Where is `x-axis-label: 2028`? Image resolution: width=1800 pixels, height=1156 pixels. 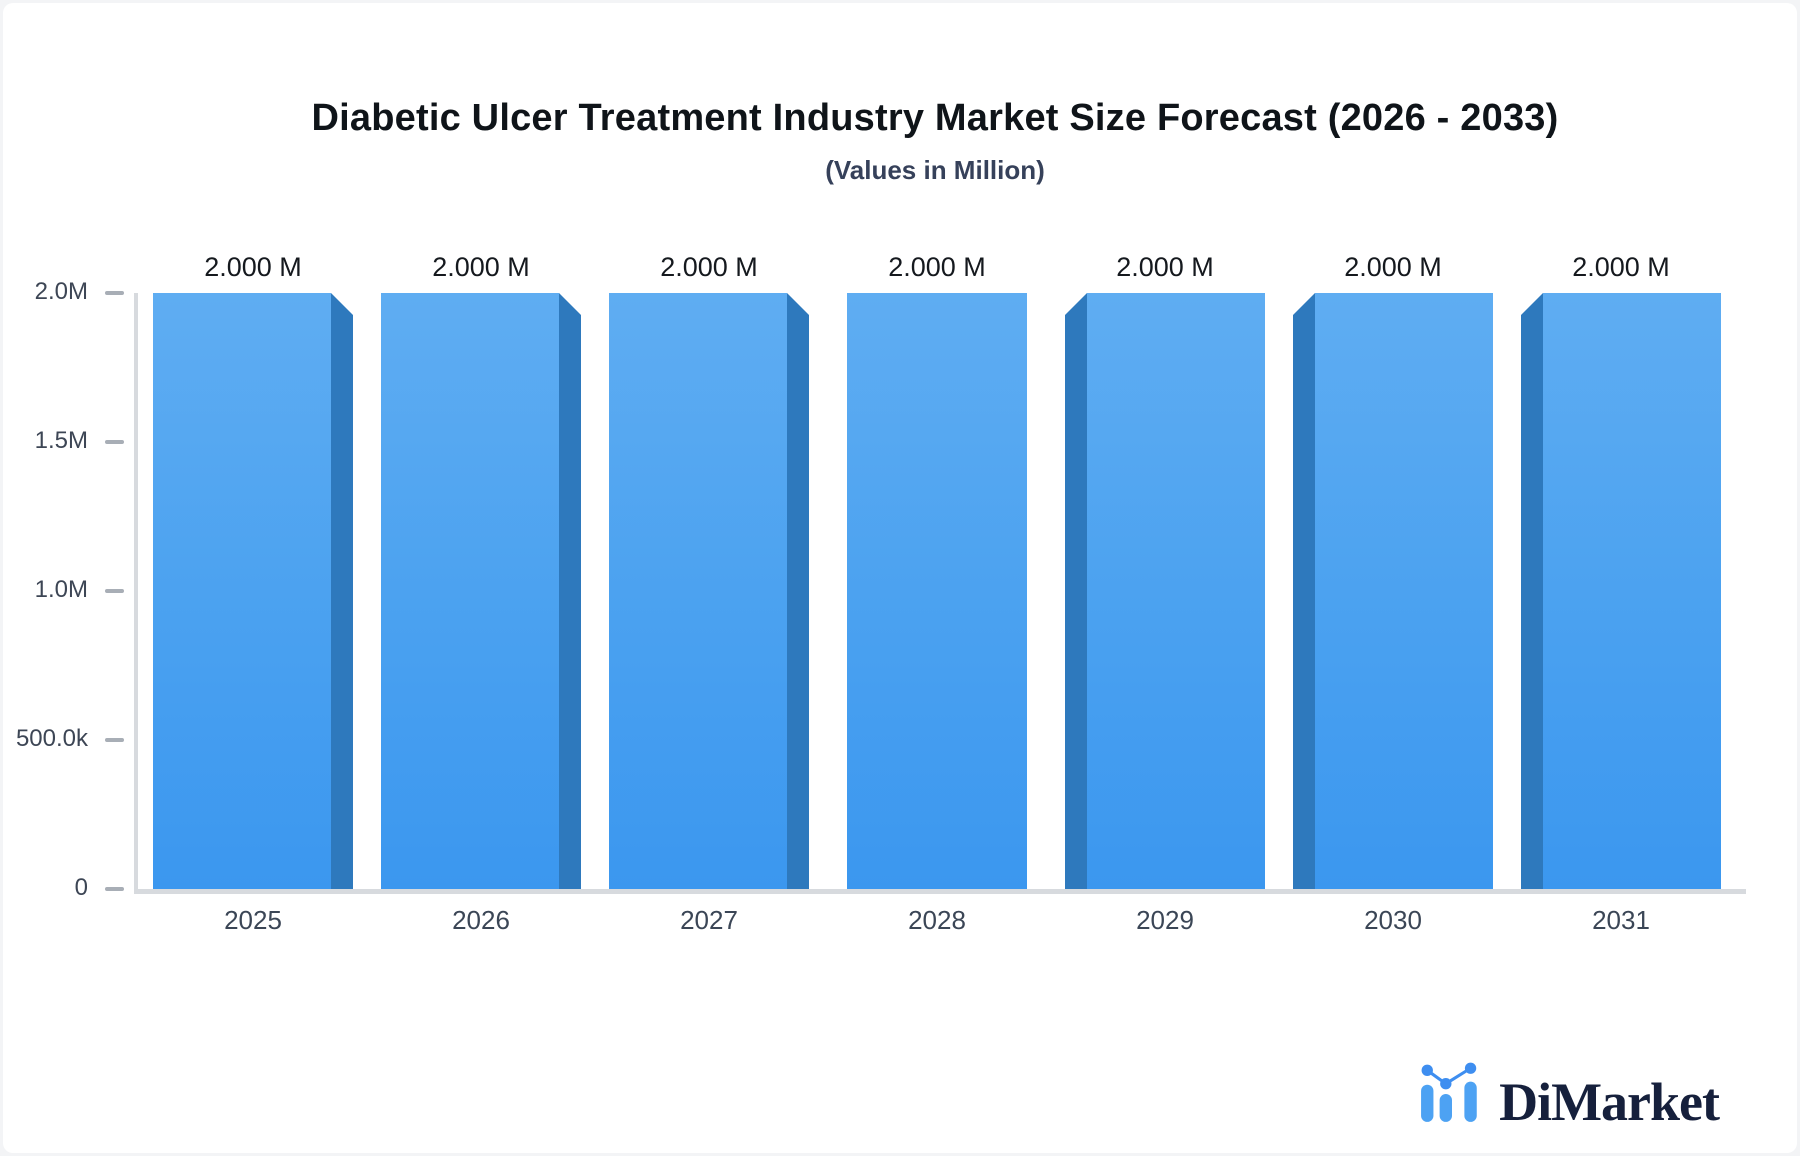
x-axis-label: 2028 is located at coordinates (937, 920).